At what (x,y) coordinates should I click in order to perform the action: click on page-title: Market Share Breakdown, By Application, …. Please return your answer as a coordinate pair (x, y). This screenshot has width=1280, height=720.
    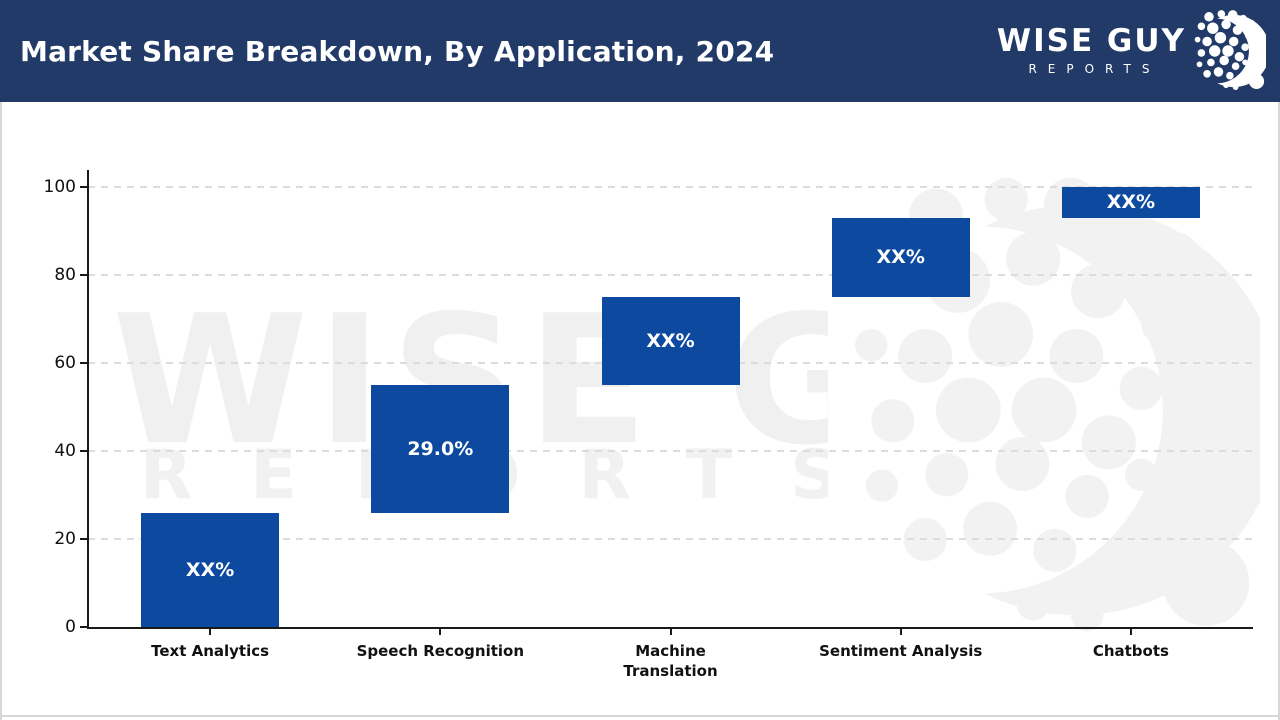
    Looking at the image, I should click on (397, 51).